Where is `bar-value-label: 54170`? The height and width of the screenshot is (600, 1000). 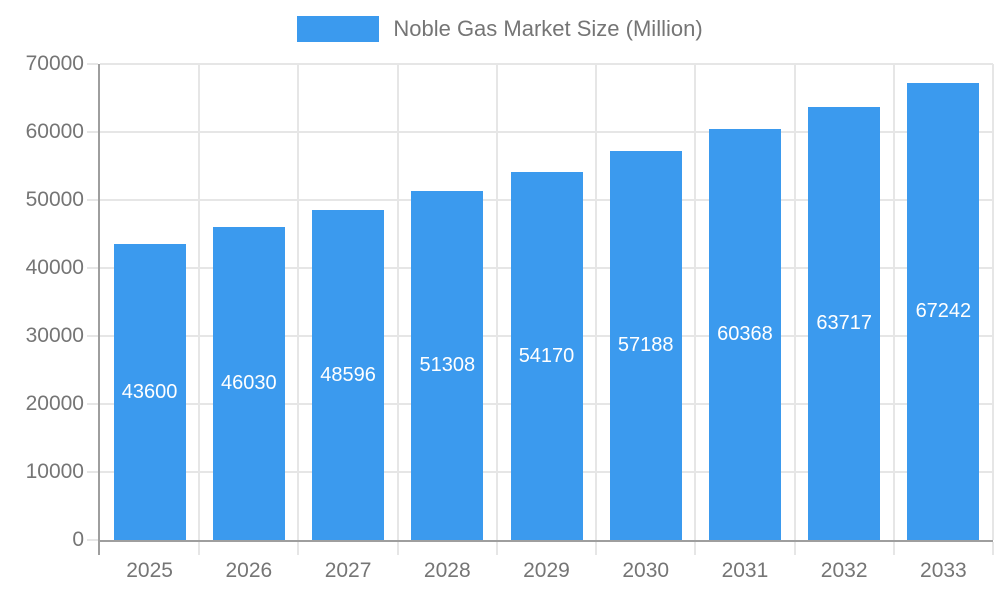
bar-value-label: 54170 is located at coordinates (546, 355).